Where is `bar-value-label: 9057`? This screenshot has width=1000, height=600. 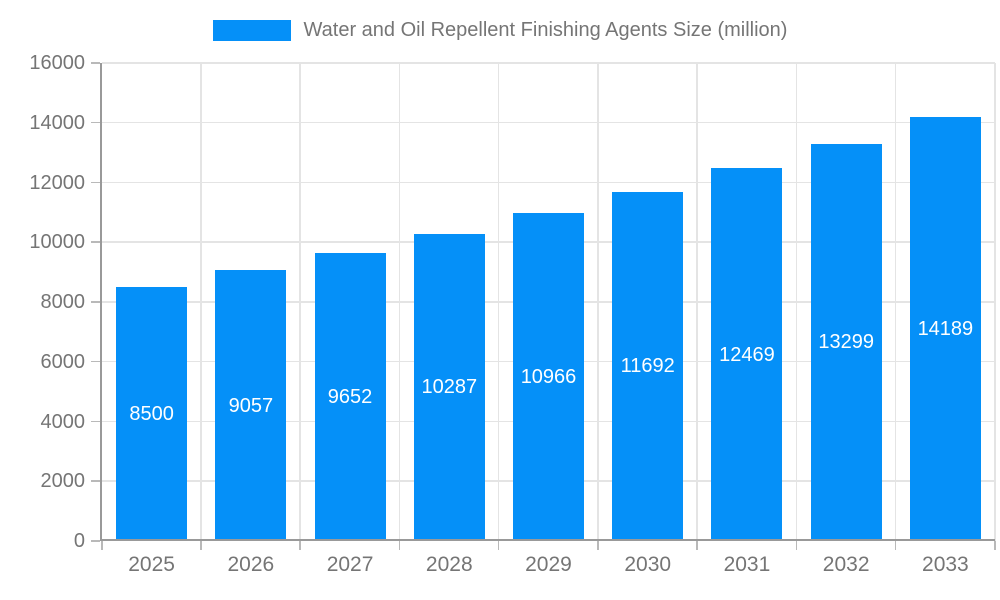
bar-value-label: 9057 is located at coordinates (251, 405).